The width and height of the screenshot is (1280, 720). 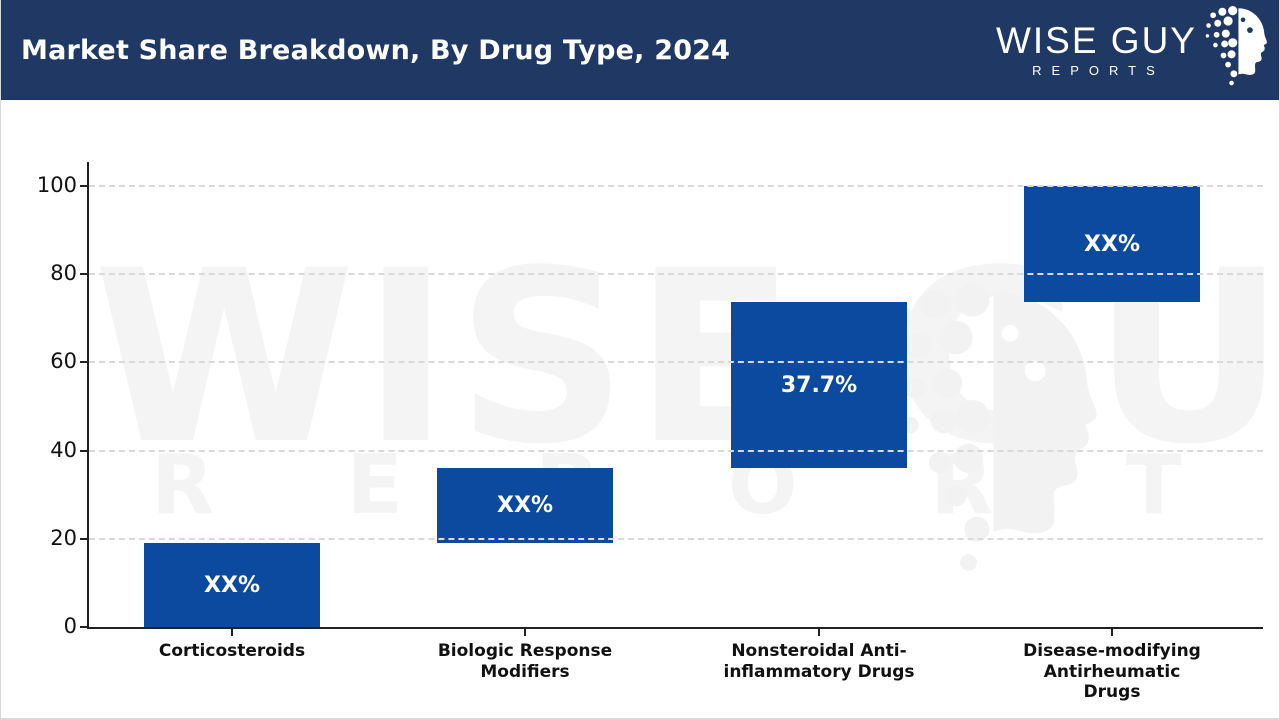 I want to click on x-axis-line, so click(x=676, y=628).